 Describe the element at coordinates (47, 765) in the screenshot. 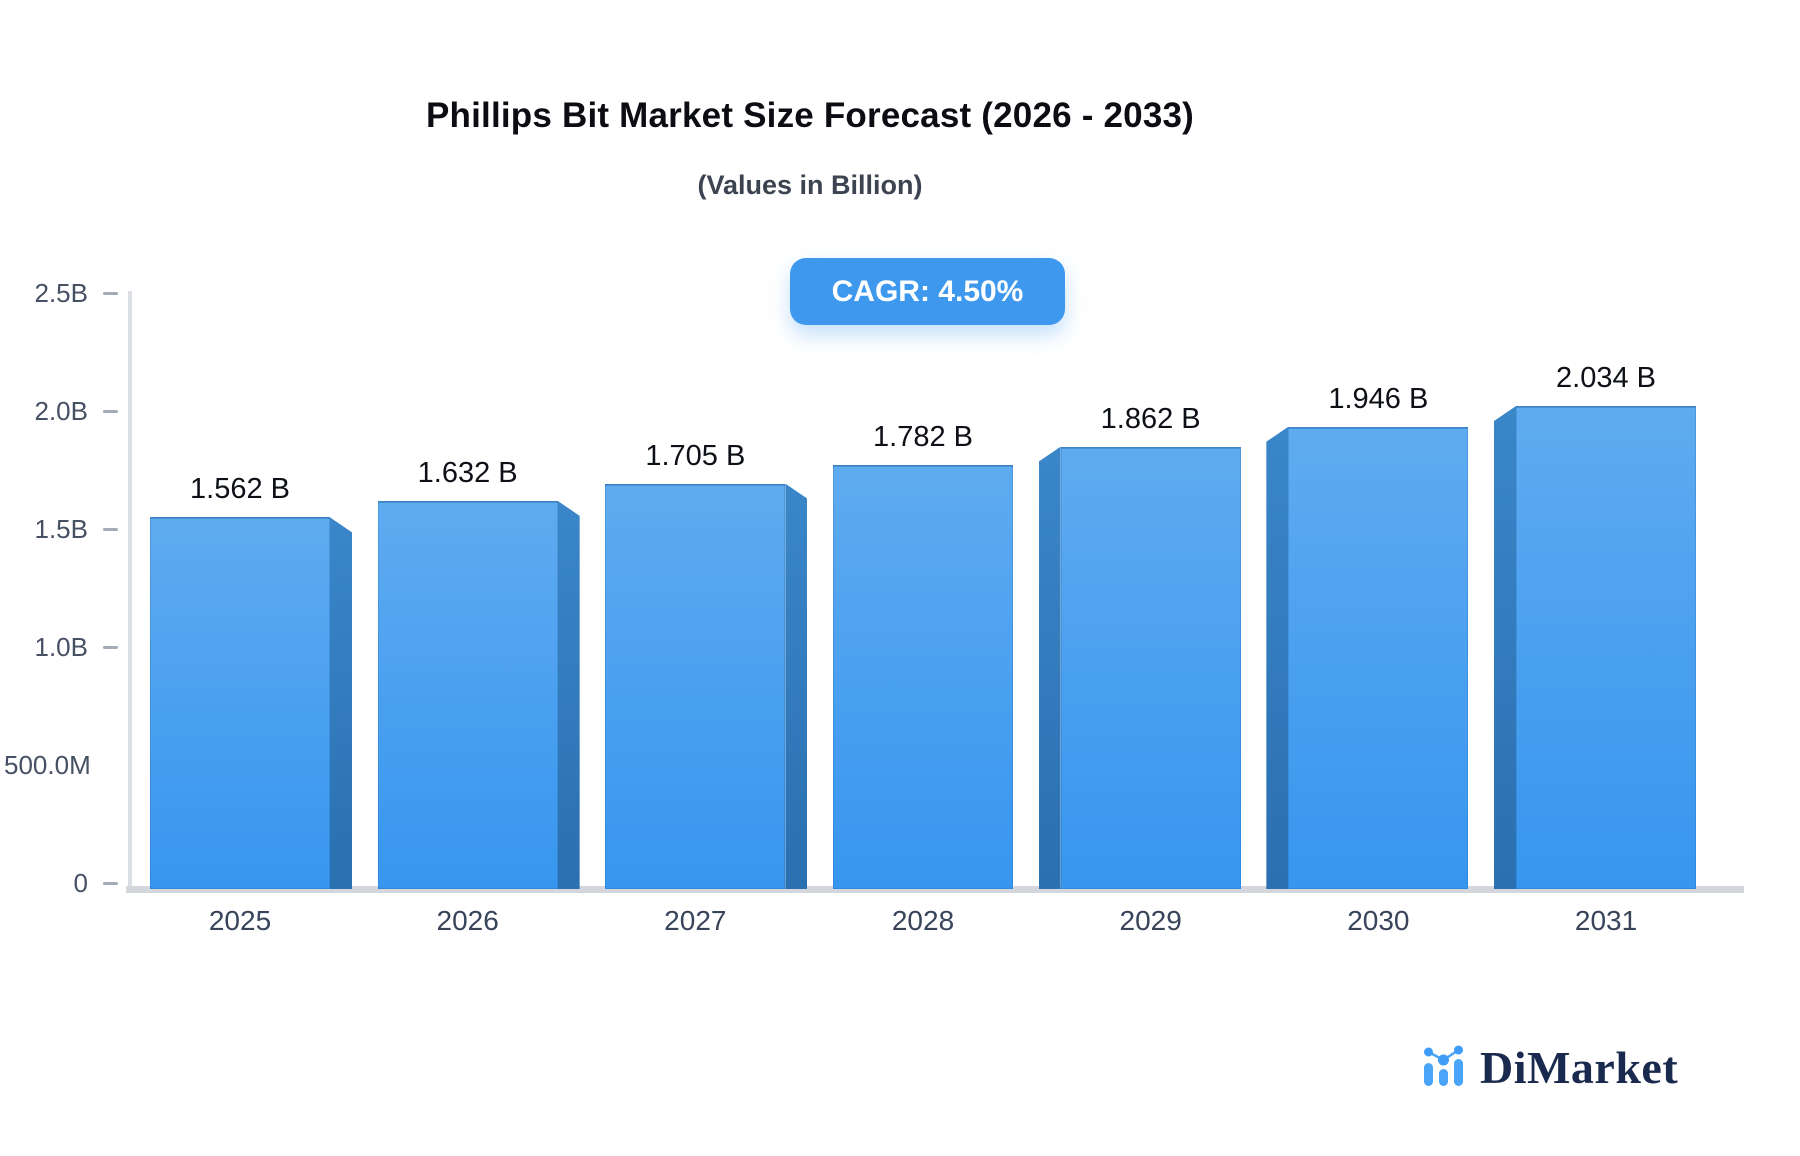

I see `y-axis-tick-label: 500.0M` at that location.